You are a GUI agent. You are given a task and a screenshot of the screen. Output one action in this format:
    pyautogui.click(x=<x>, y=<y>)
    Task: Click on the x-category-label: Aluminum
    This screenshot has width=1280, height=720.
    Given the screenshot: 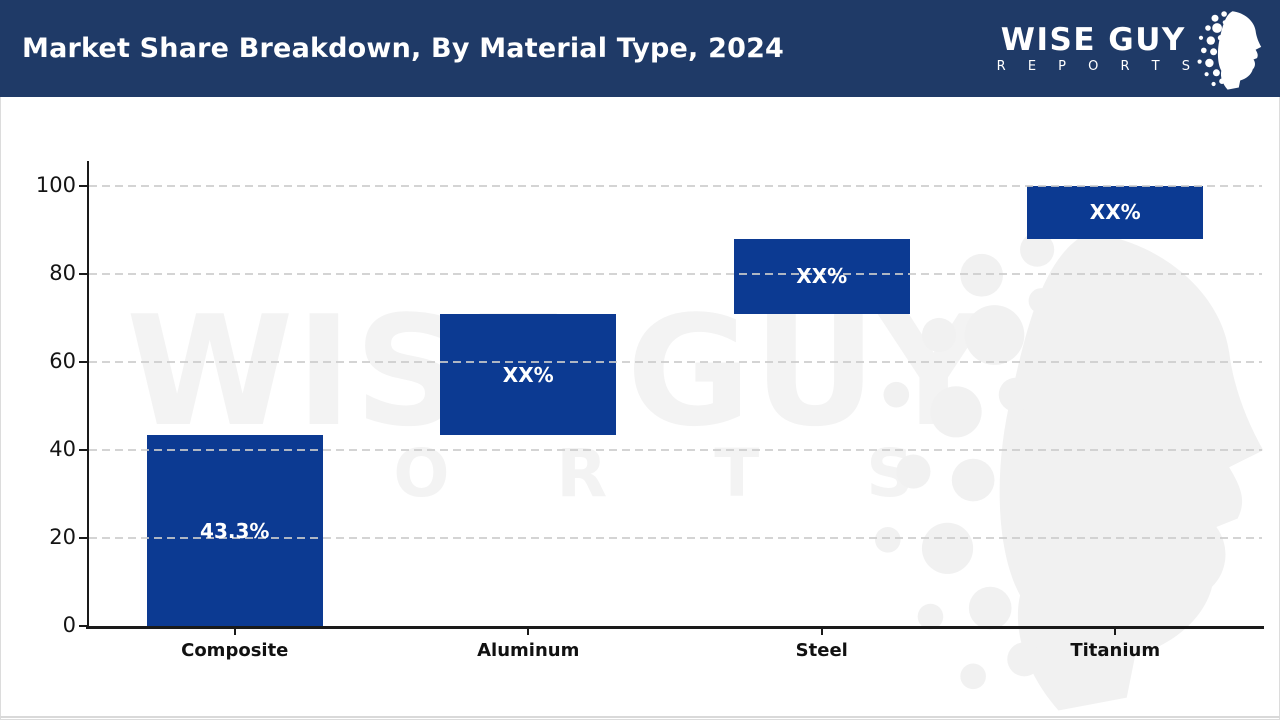 What is the action you would take?
    pyautogui.click(x=528, y=650)
    